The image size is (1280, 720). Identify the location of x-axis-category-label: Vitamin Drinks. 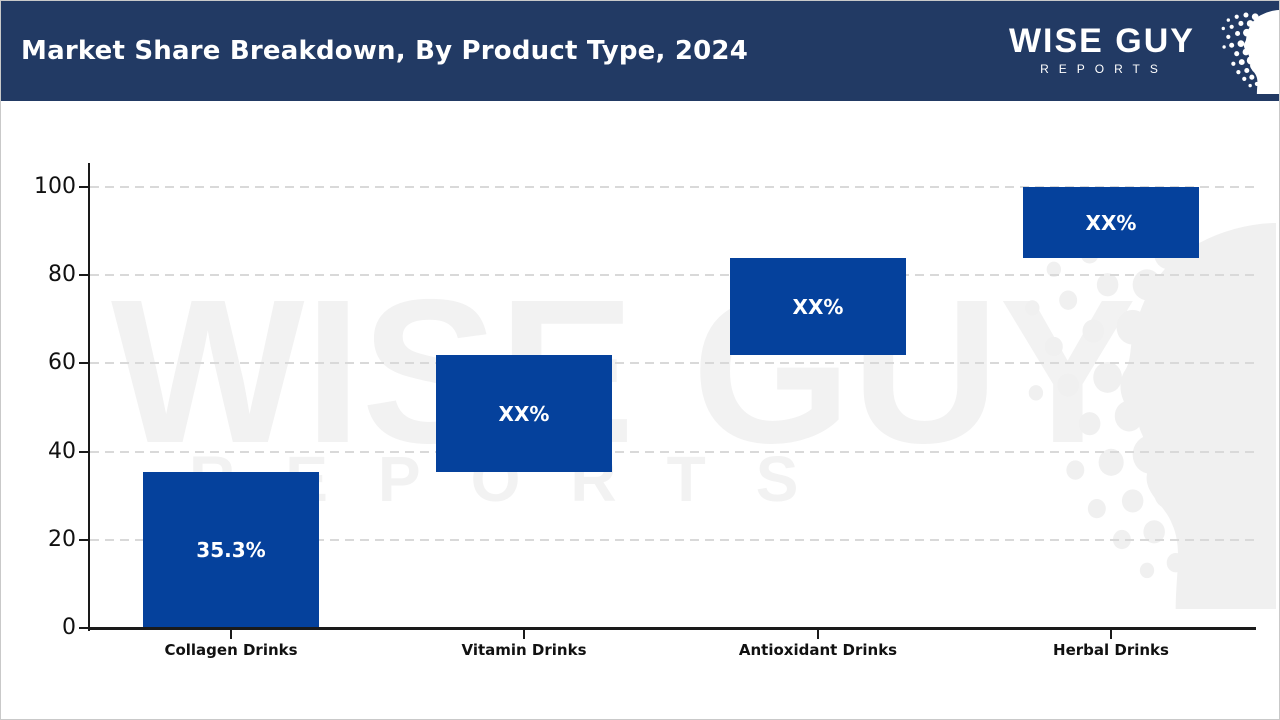
(524, 650).